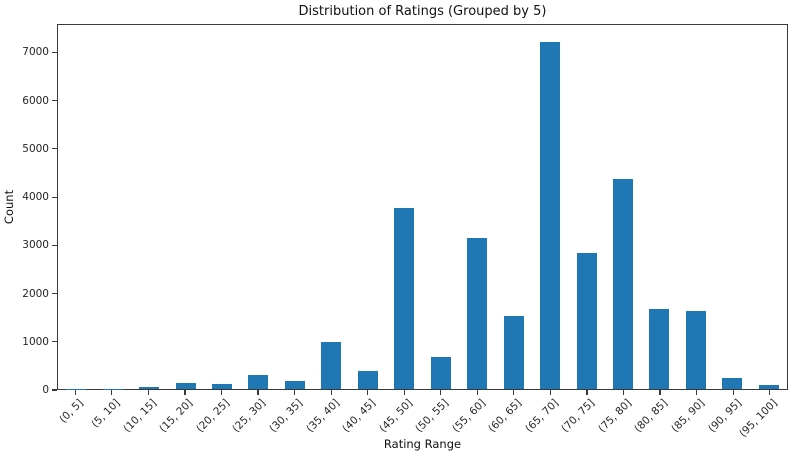  Describe the element at coordinates (35, 197) in the screenshot. I see `y-tick-label: 4000` at that location.